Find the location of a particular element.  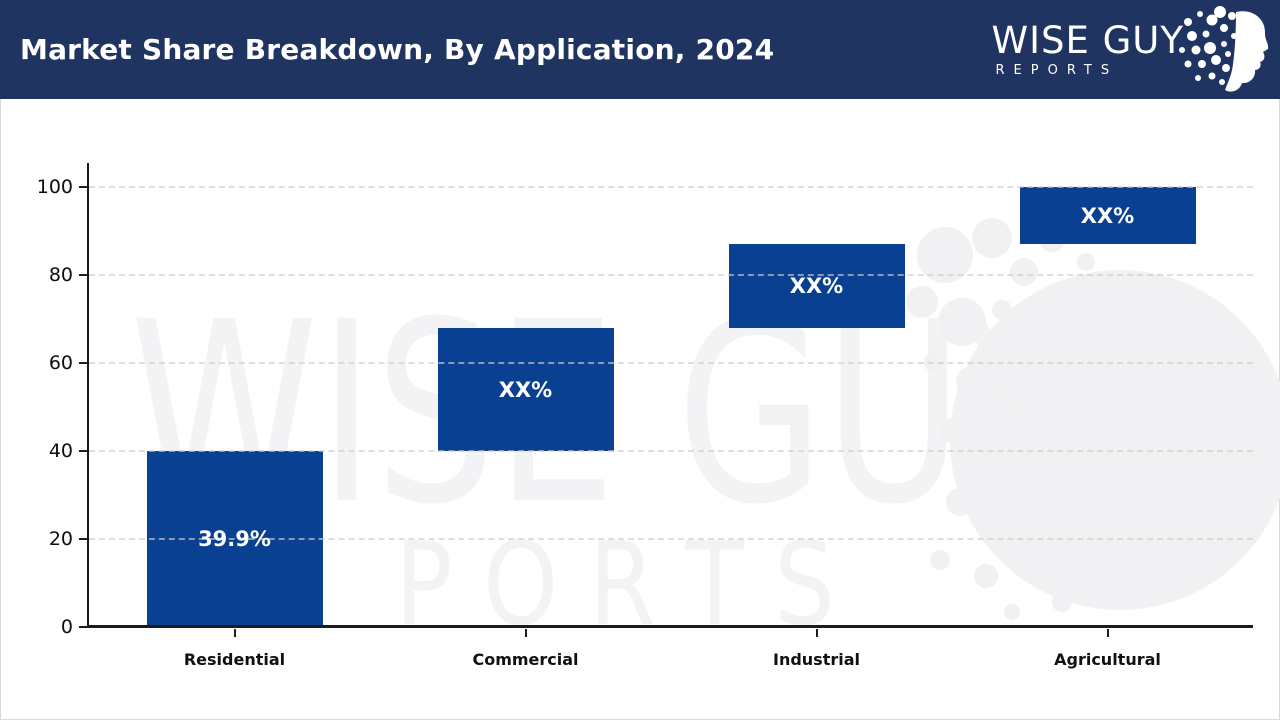

bar-value-label-industrial: XX% is located at coordinates (816, 286).